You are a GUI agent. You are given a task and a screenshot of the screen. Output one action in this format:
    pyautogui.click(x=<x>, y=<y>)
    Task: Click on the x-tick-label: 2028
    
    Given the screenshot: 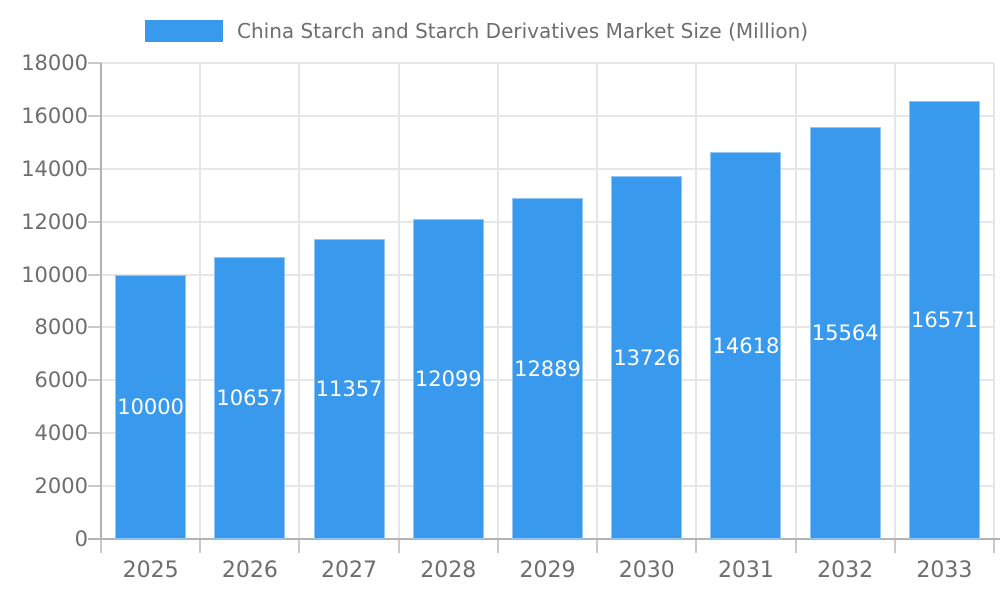 What is the action you would take?
    pyautogui.click(x=448, y=570)
    